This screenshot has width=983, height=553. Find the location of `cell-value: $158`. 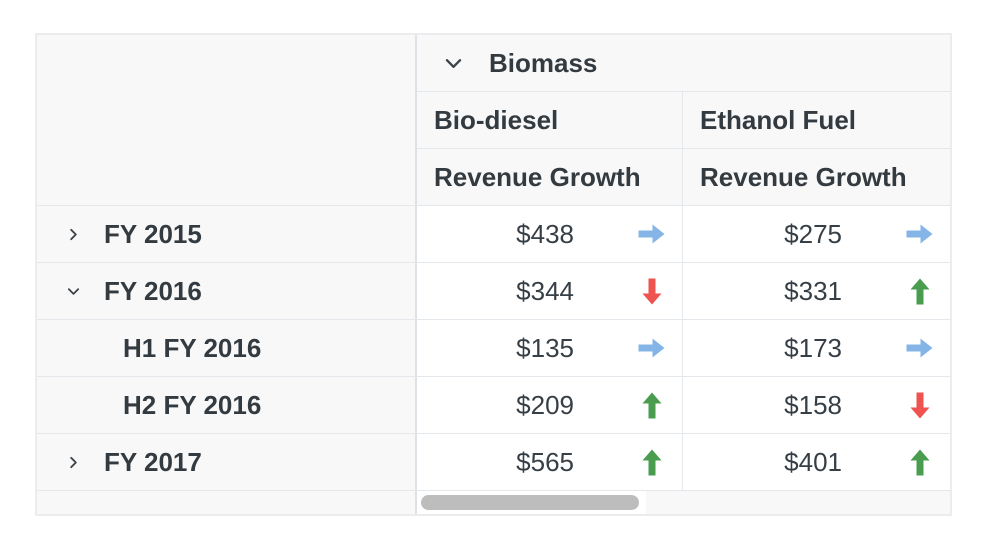

cell-value: $158 is located at coordinates (813, 404).